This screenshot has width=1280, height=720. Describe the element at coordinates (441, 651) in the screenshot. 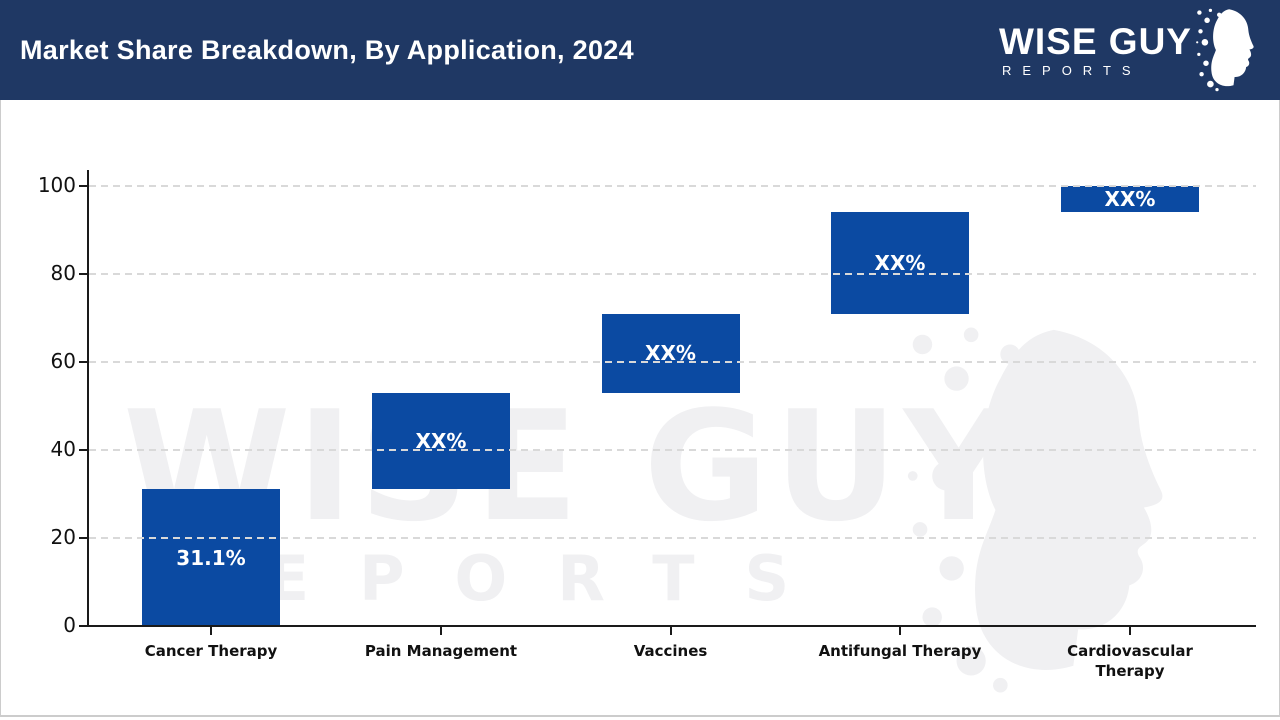

I see `x-axis-category-label: Pain Management` at that location.